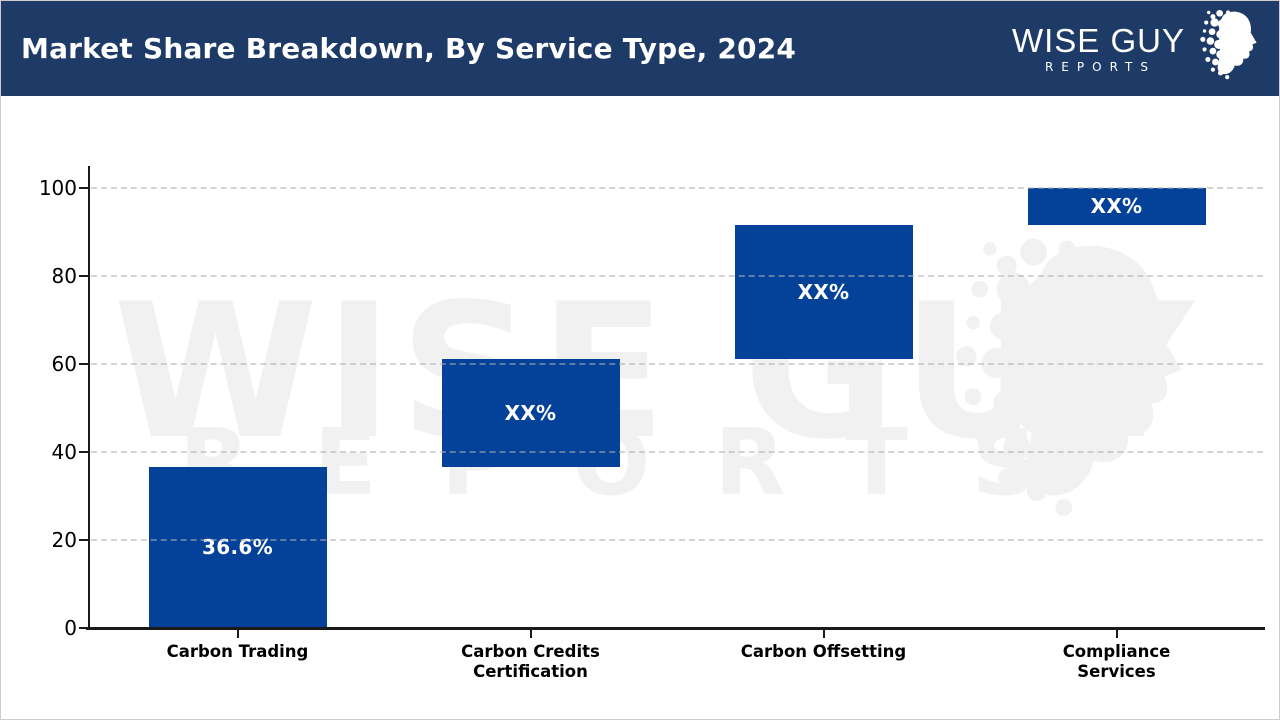 The width and height of the screenshot is (1280, 720). What do you see at coordinates (70, 628) in the screenshot?
I see `y-tick-label: 0` at bounding box center [70, 628].